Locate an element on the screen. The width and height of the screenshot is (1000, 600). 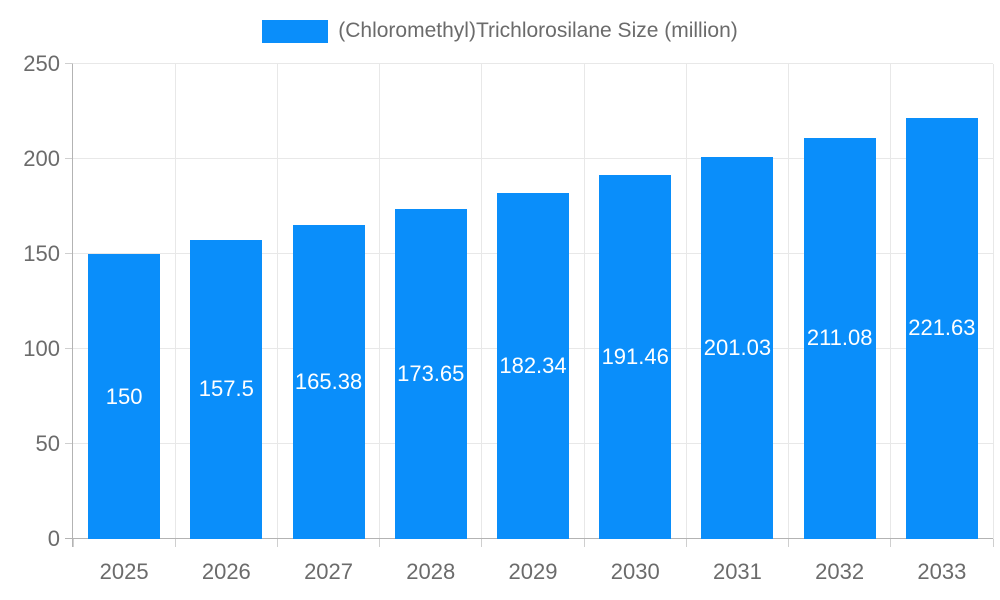
x-tick-label: 2033 is located at coordinates (942, 571).